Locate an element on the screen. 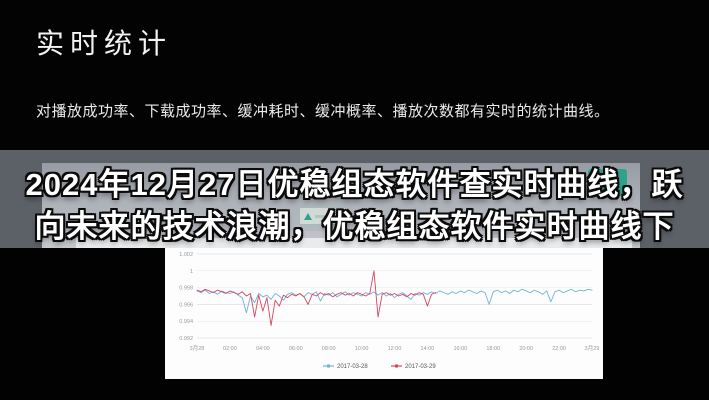 The height and width of the screenshot is (400, 709). x-tick-label: 14:00 is located at coordinates (428, 349).